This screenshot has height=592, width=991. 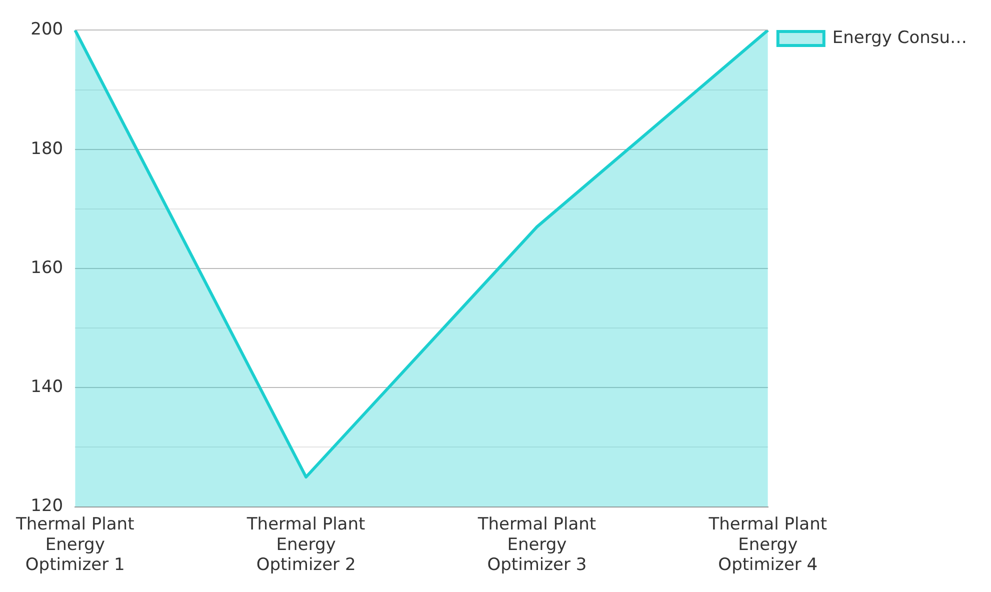 I want to click on x-tick-label: Thermal Plant Energy Optimizer 4, so click(x=768, y=545).